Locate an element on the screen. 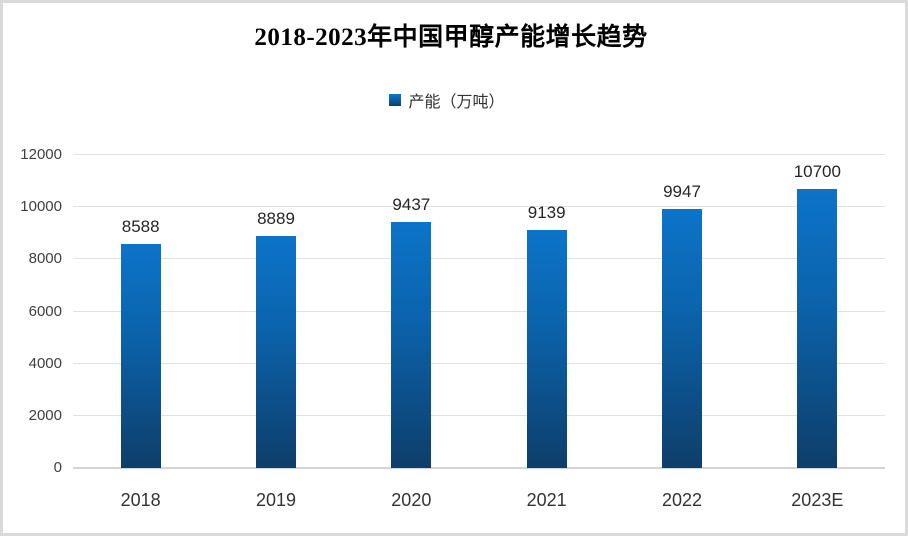 This screenshot has width=908, height=536. x-axis-tick-label: 2019 is located at coordinates (276, 500).